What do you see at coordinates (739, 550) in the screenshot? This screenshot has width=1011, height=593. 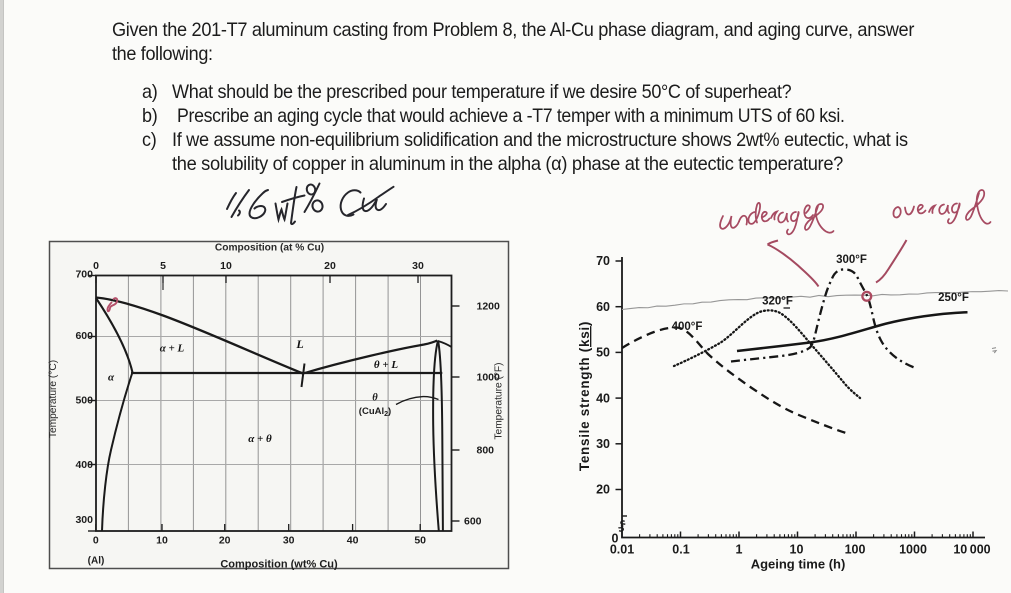 I see `svg-text: 1` at bounding box center [739, 550].